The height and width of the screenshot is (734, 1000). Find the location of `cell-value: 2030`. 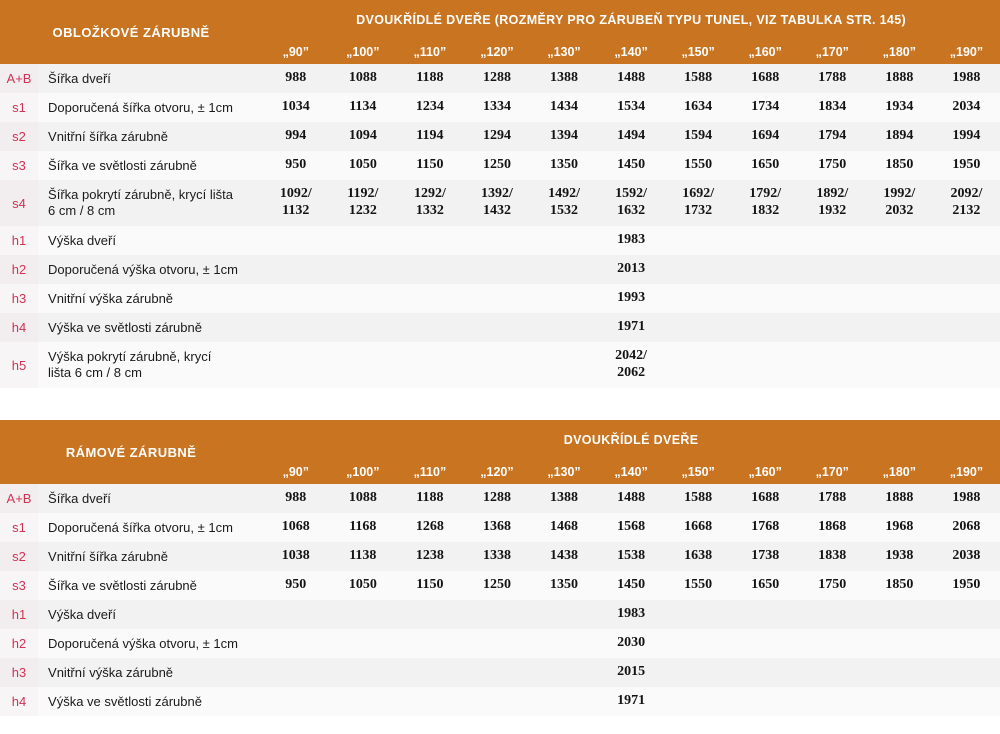

cell-value: 2030 is located at coordinates (631, 643).